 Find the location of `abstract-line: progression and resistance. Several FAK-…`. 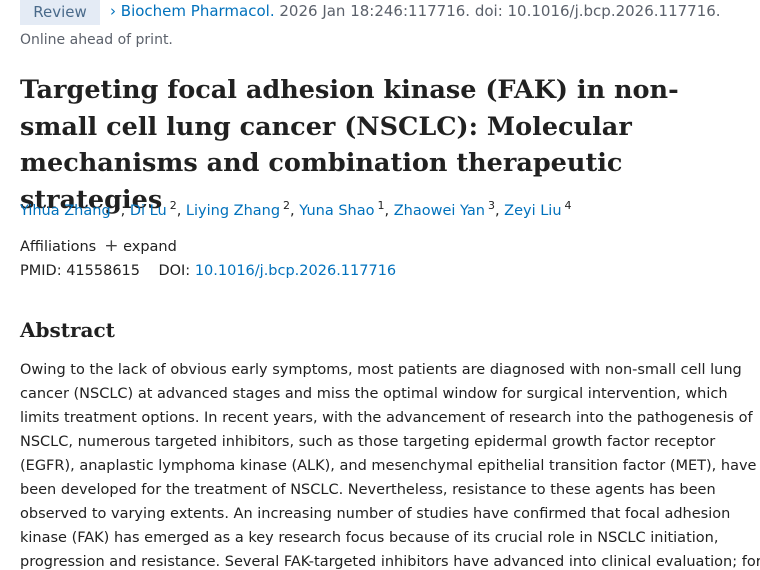

abstract-line: progression and resistance. Several FAK-… is located at coordinates (390, 562).